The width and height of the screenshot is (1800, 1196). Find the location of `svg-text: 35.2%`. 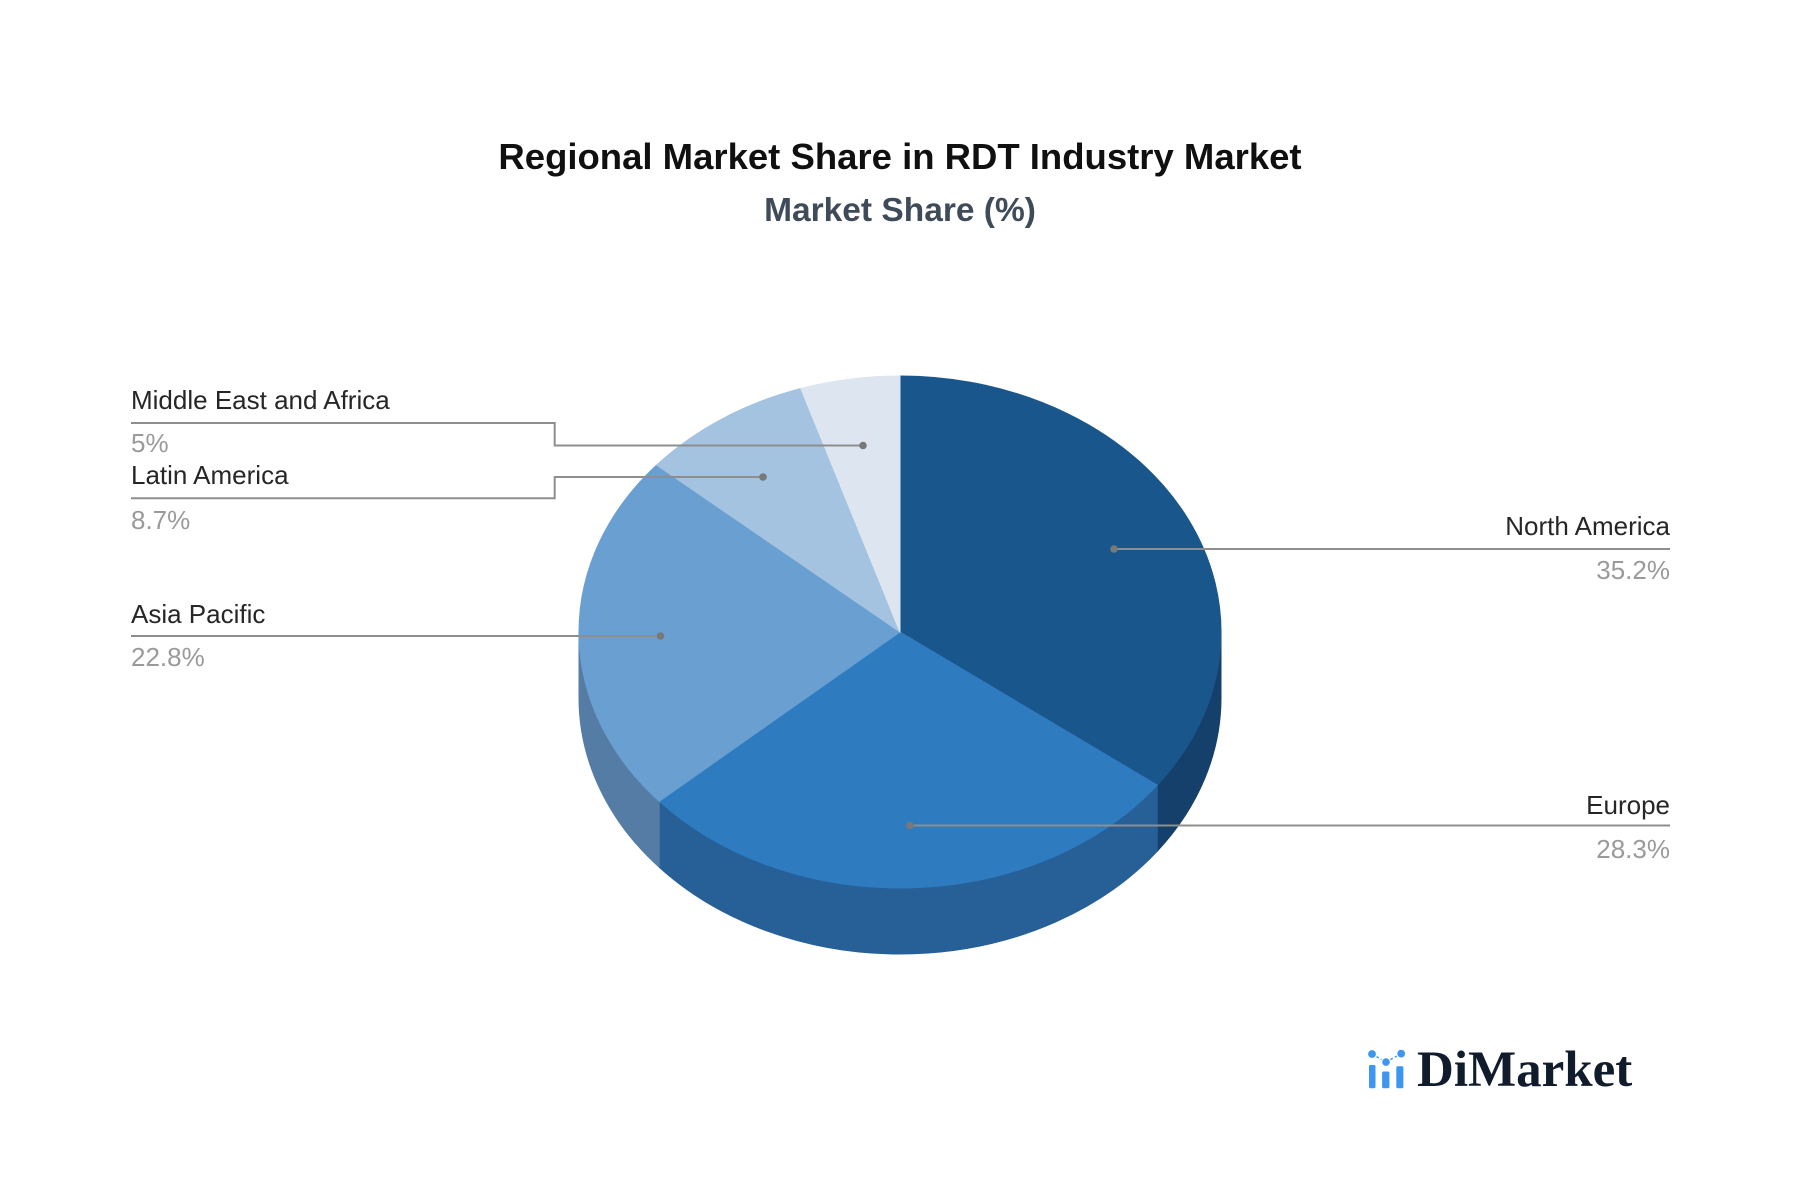

svg-text: 35.2% is located at coordinates (1633, 570).